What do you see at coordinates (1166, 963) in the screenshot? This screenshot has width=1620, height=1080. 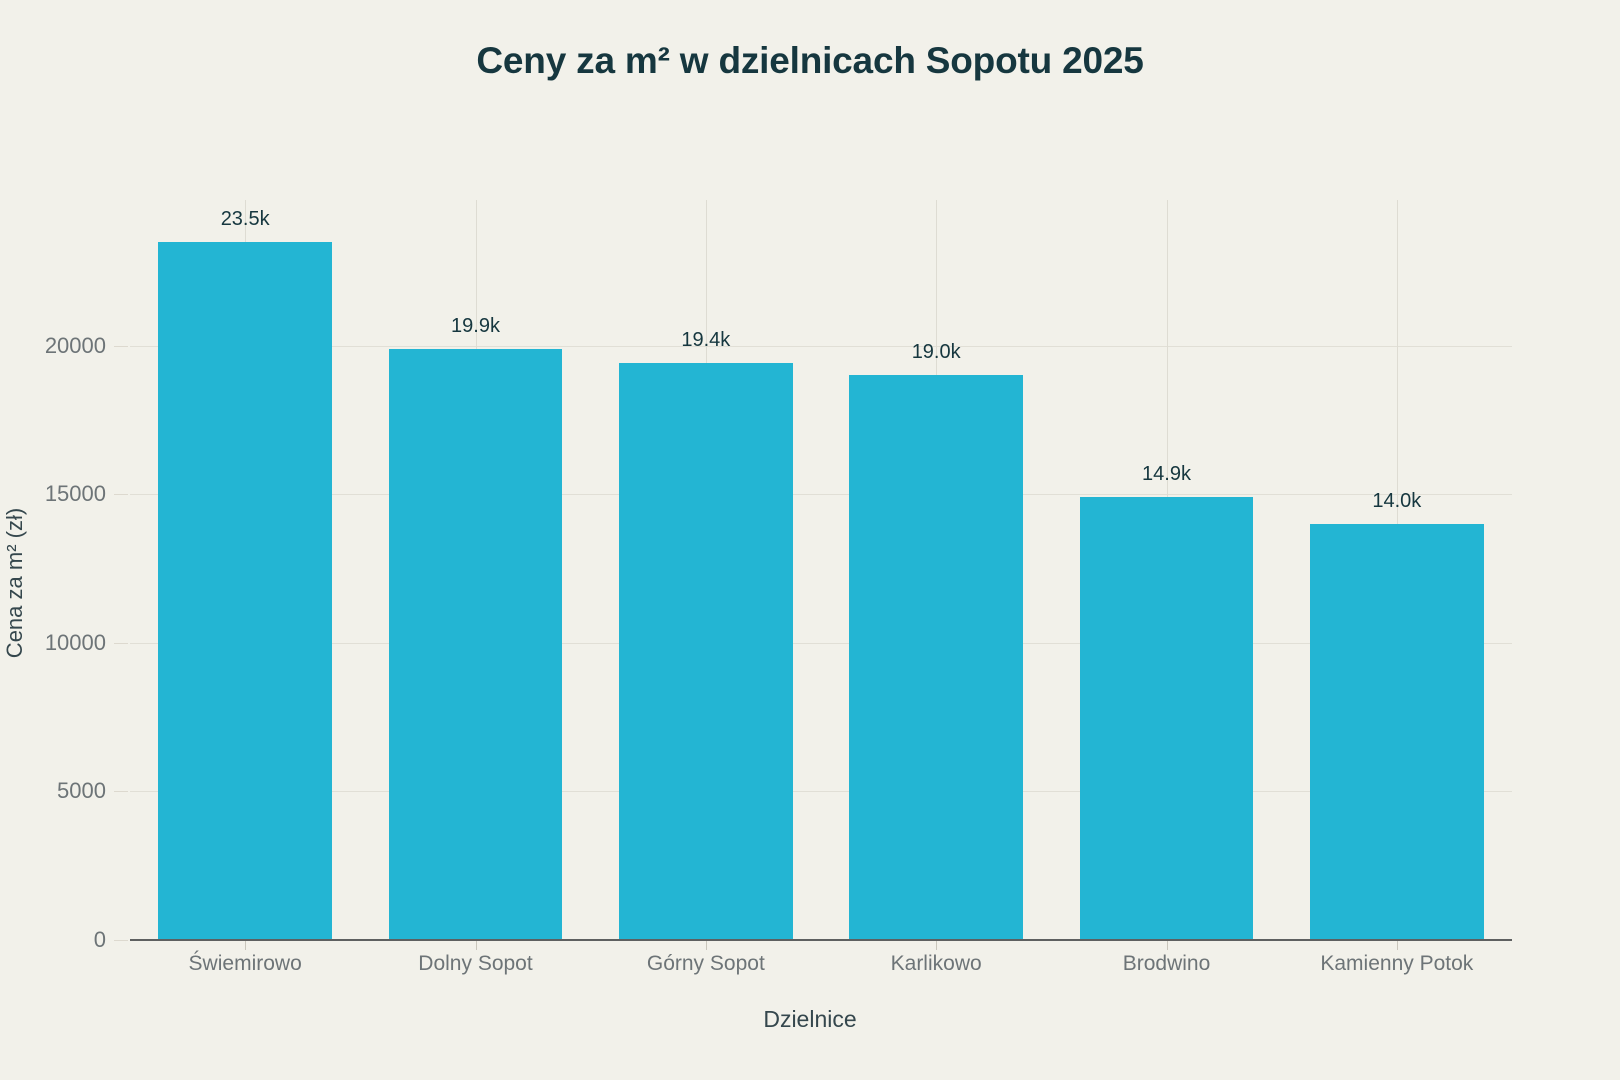 I see `x-axis-tick-label: Brodwino` at bounding box center [1166, 963].